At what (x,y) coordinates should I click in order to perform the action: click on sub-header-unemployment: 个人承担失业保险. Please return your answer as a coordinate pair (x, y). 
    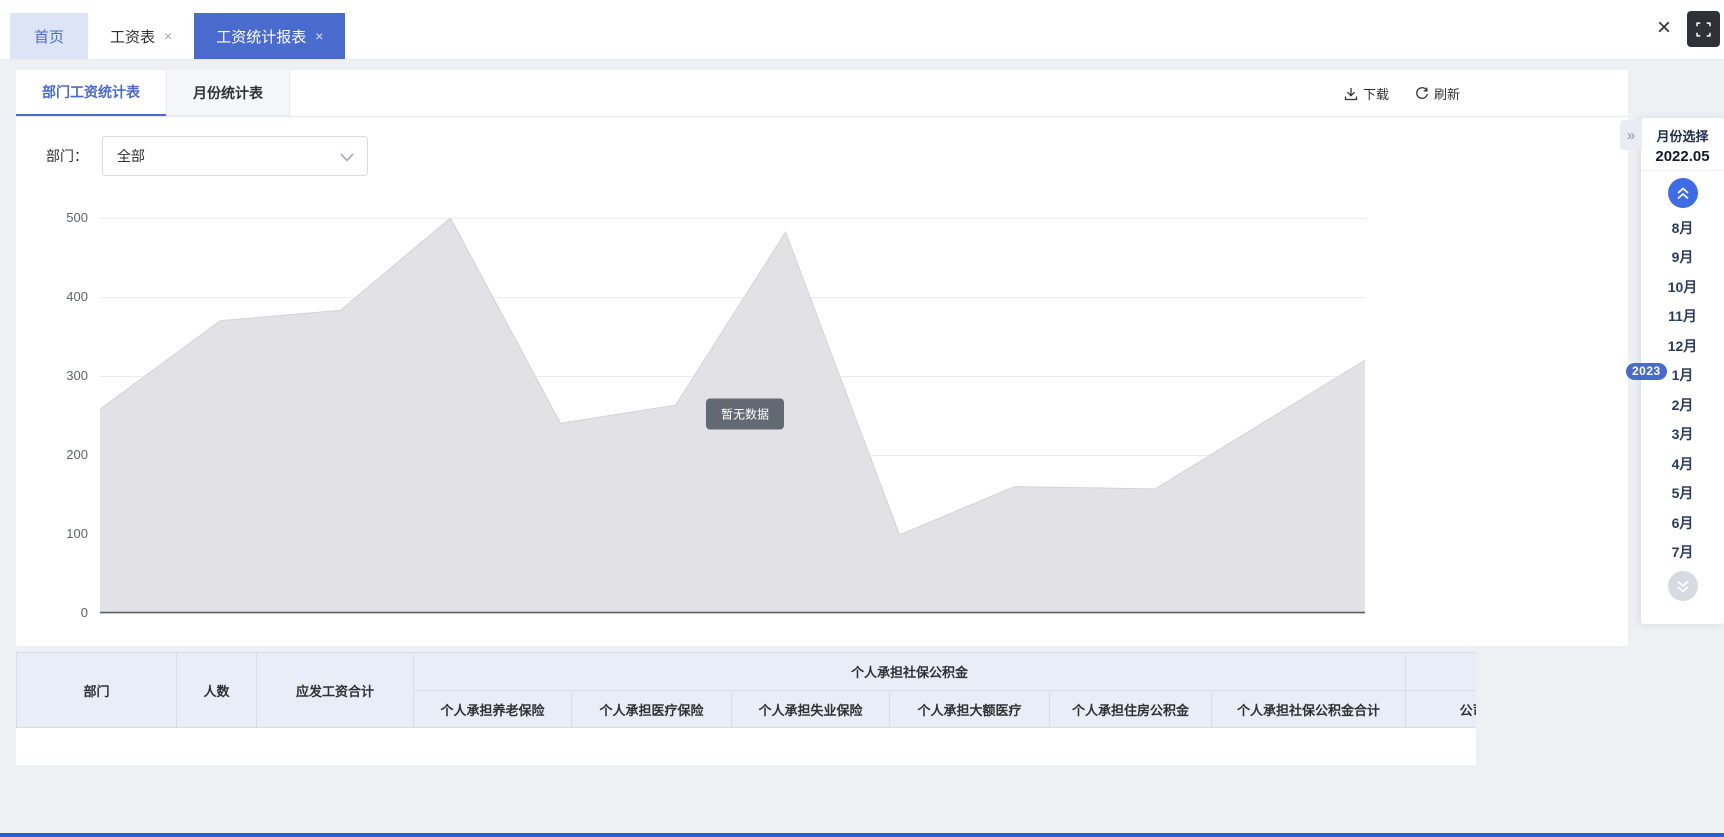
    Looking at the image, I should click on (810, 709).